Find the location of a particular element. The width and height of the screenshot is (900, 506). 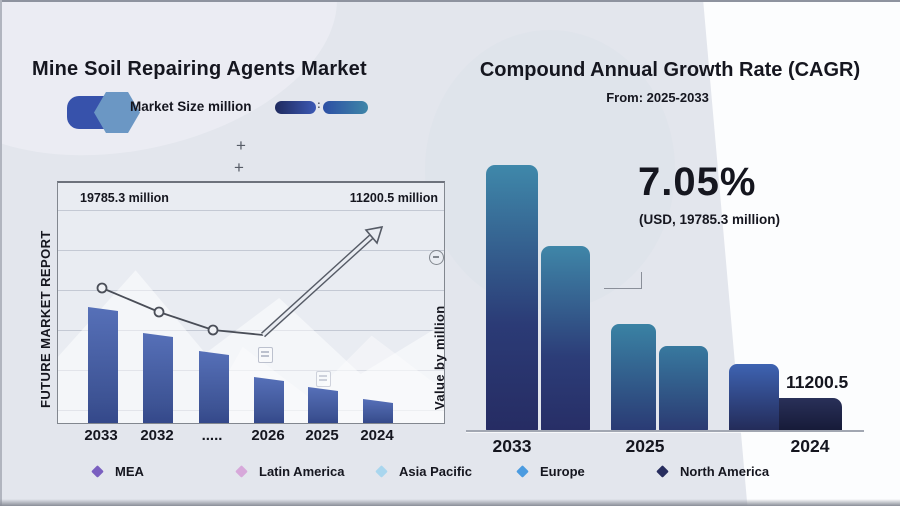

x-axis-label: 2026 is located at coordinates (268, 435).